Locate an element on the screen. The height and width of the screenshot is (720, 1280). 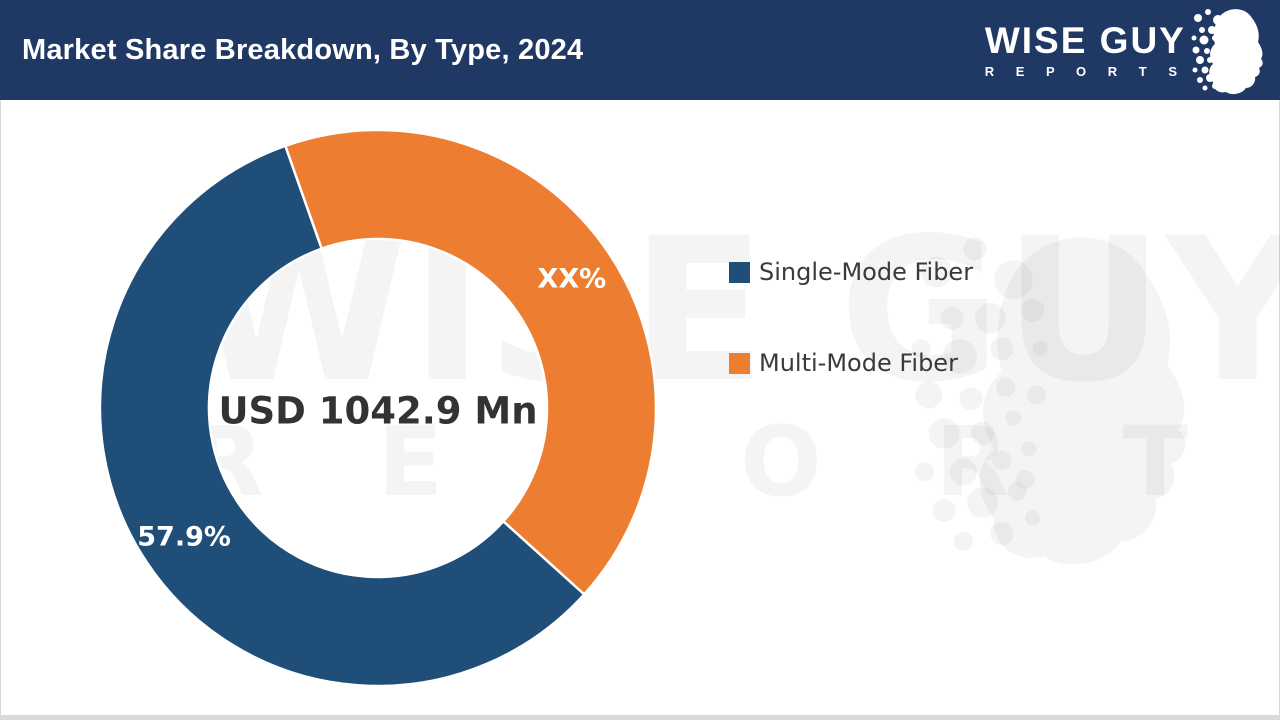
donut-center-value: USD 1042.9 Mn is located at coordinates (377, 411).